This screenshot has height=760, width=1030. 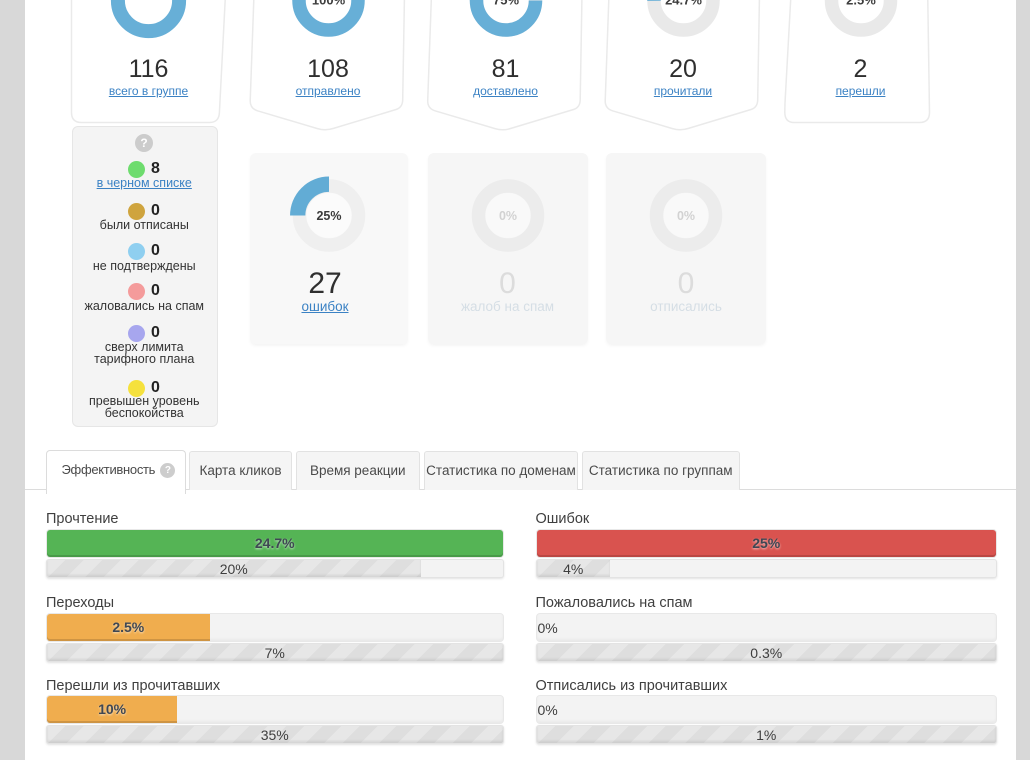 What do you see at coordinates (683, 4) in the screenshot?
I see `svg-text: 24.7%` at bounding box center [683, 4].